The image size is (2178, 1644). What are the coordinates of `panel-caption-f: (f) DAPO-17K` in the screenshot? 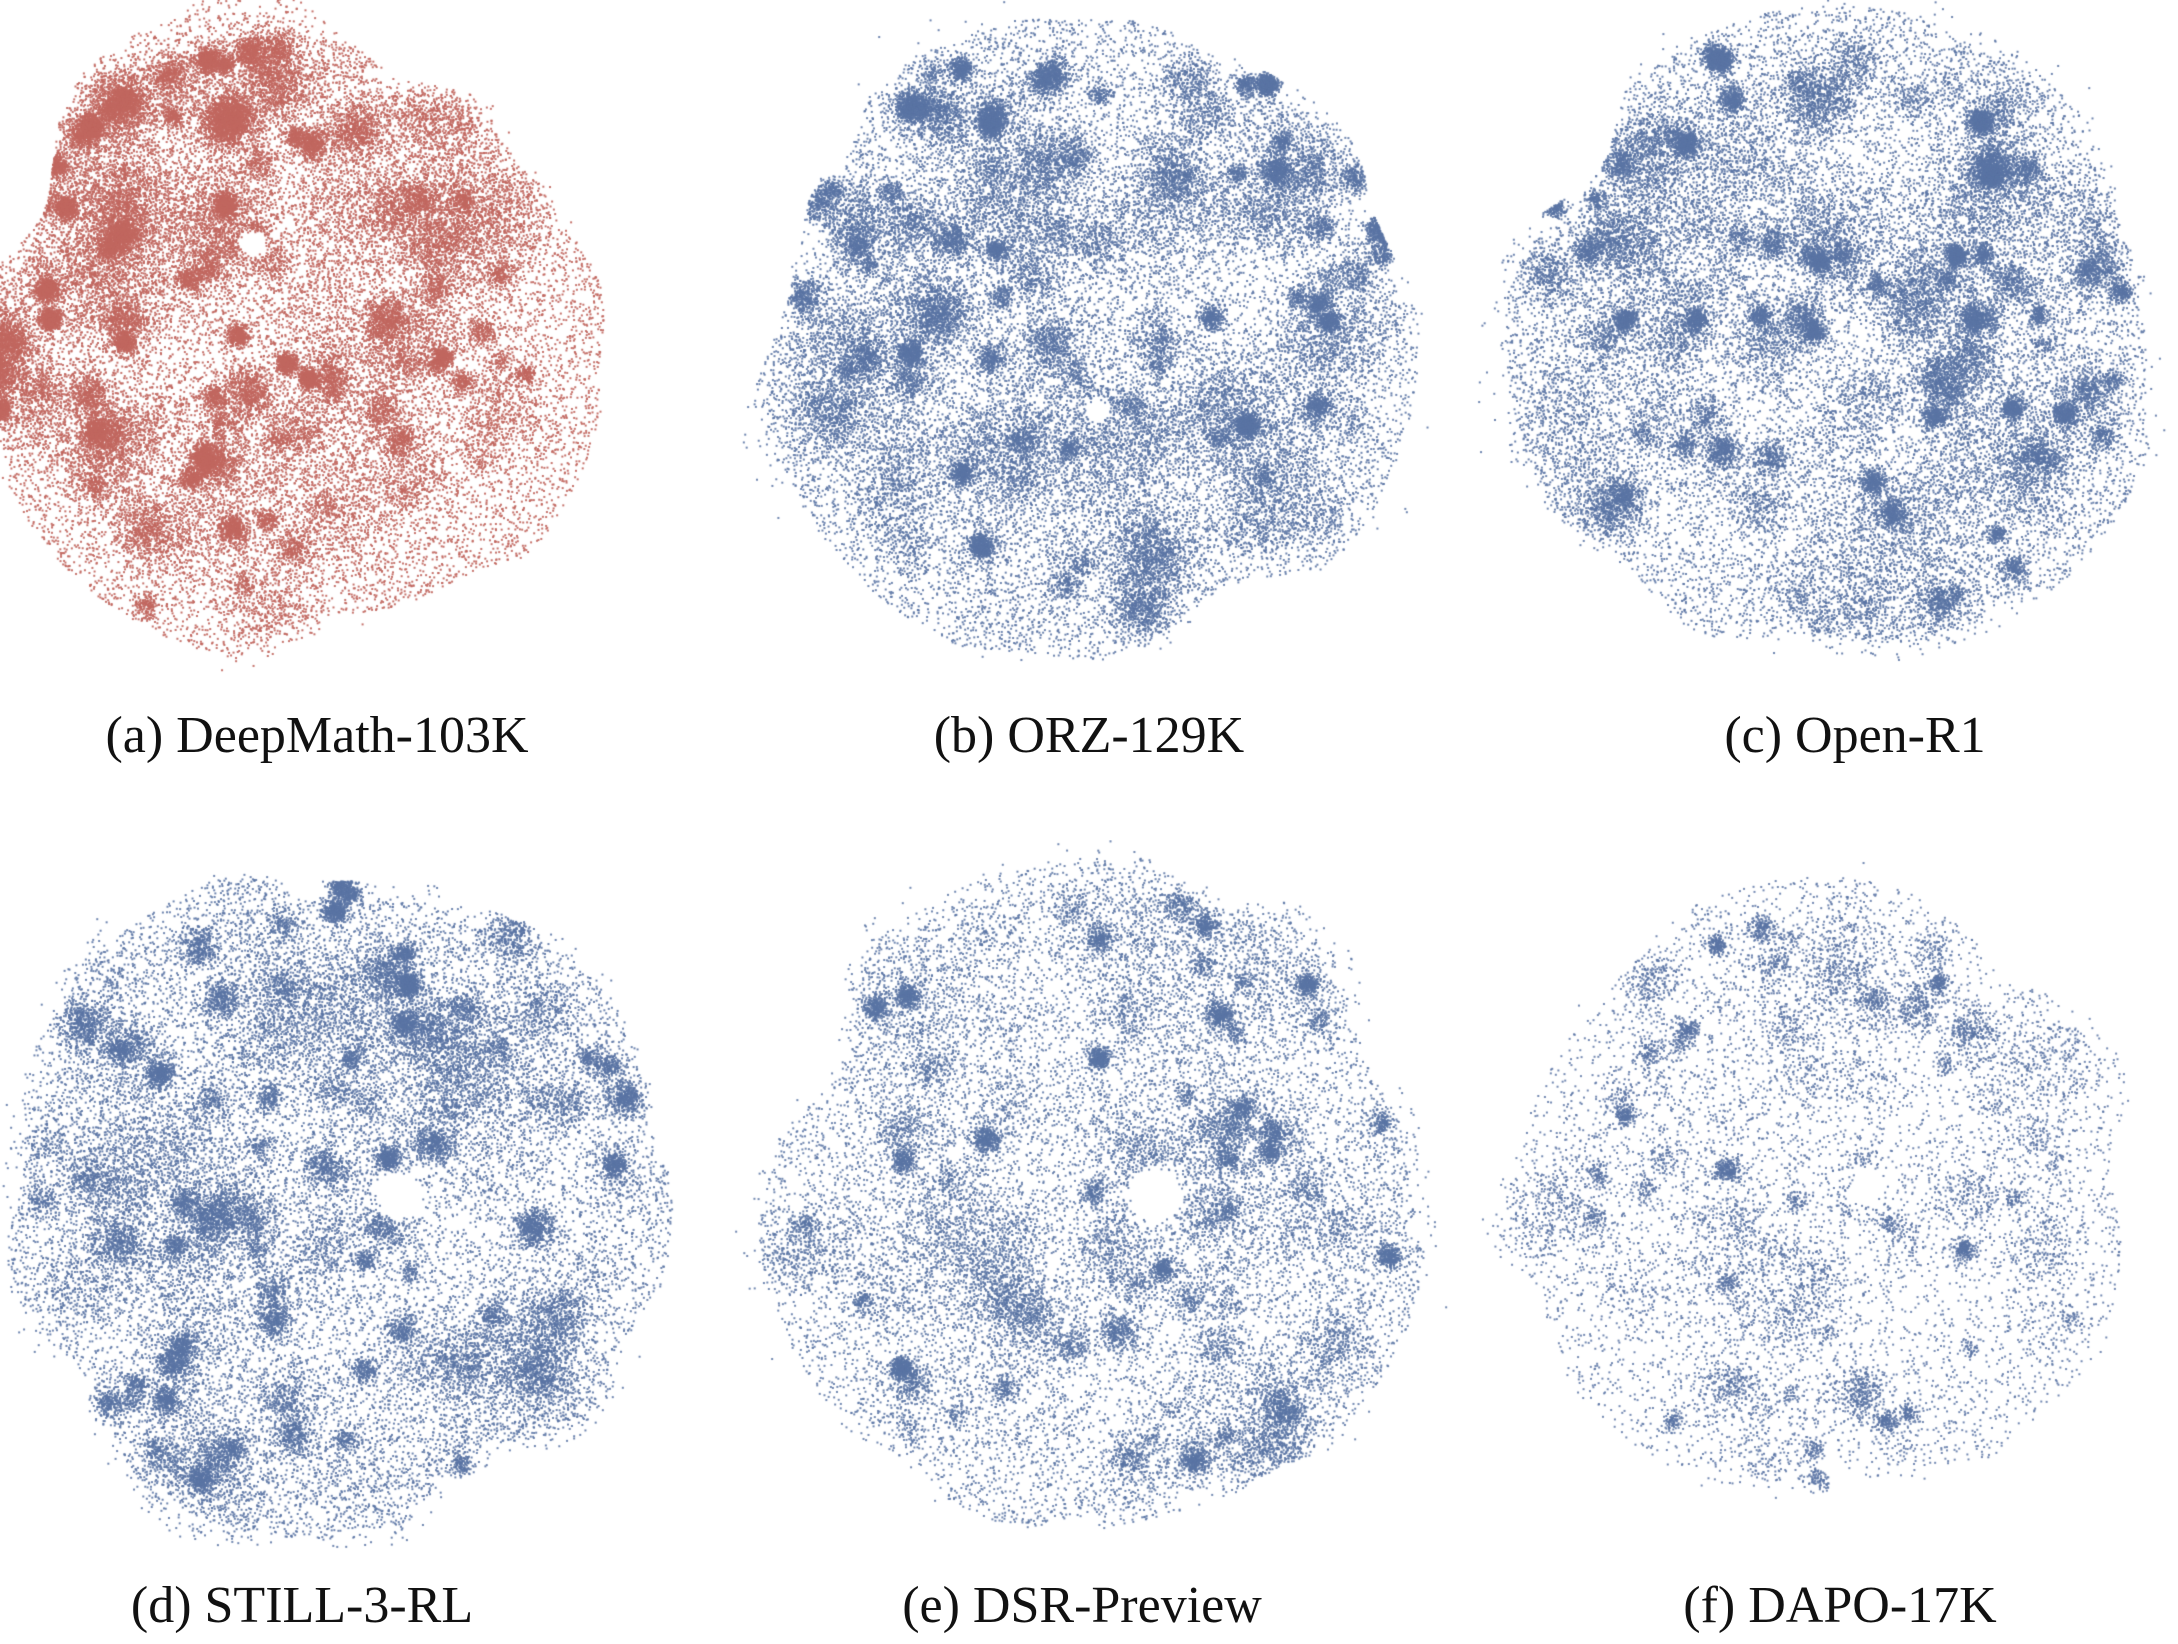 It's located at (1840, 1605).